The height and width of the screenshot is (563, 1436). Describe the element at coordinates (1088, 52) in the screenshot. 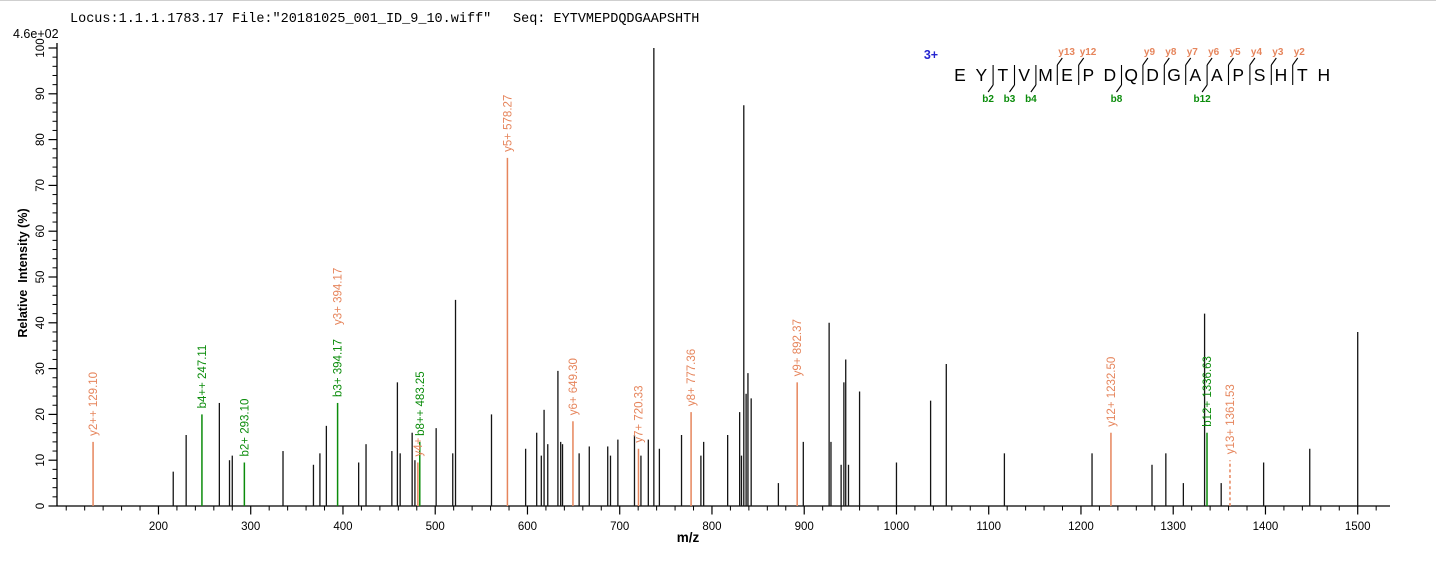

I see `y-ion-label: y12` at that location.